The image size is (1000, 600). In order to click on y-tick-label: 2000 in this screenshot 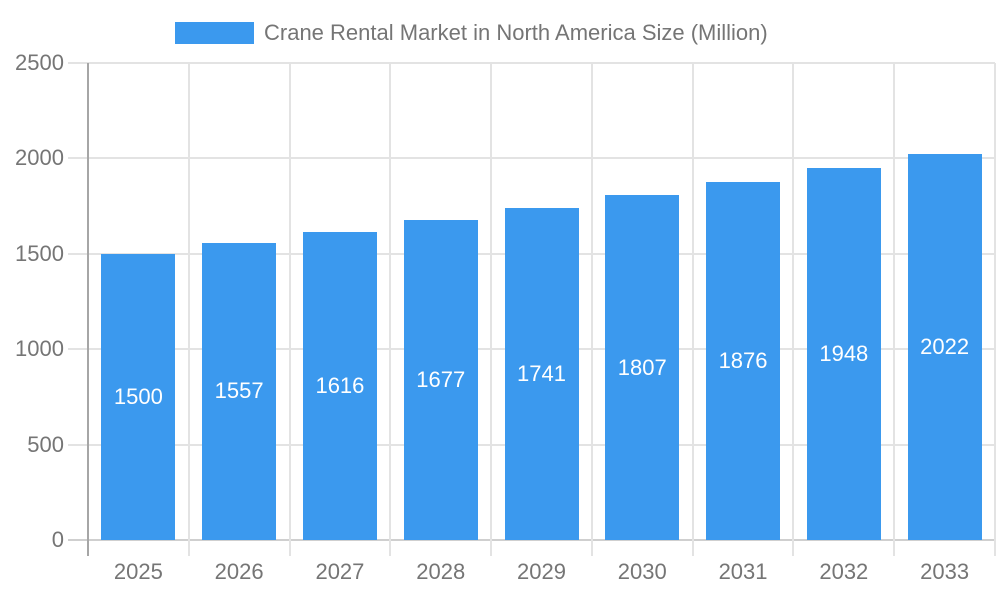, I will do `click(39, 158)`.